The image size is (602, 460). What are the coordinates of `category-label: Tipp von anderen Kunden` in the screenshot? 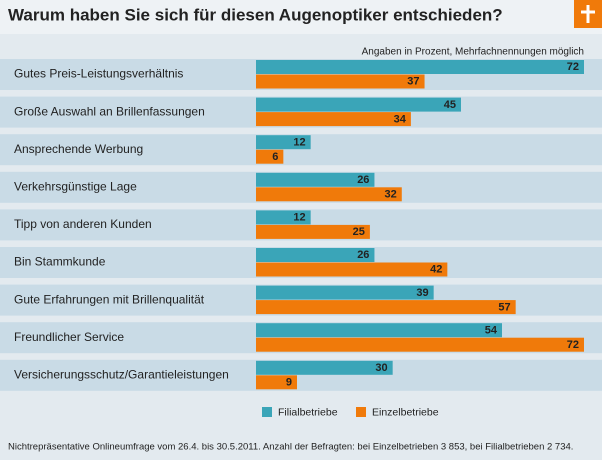 It's located at (83, 224).